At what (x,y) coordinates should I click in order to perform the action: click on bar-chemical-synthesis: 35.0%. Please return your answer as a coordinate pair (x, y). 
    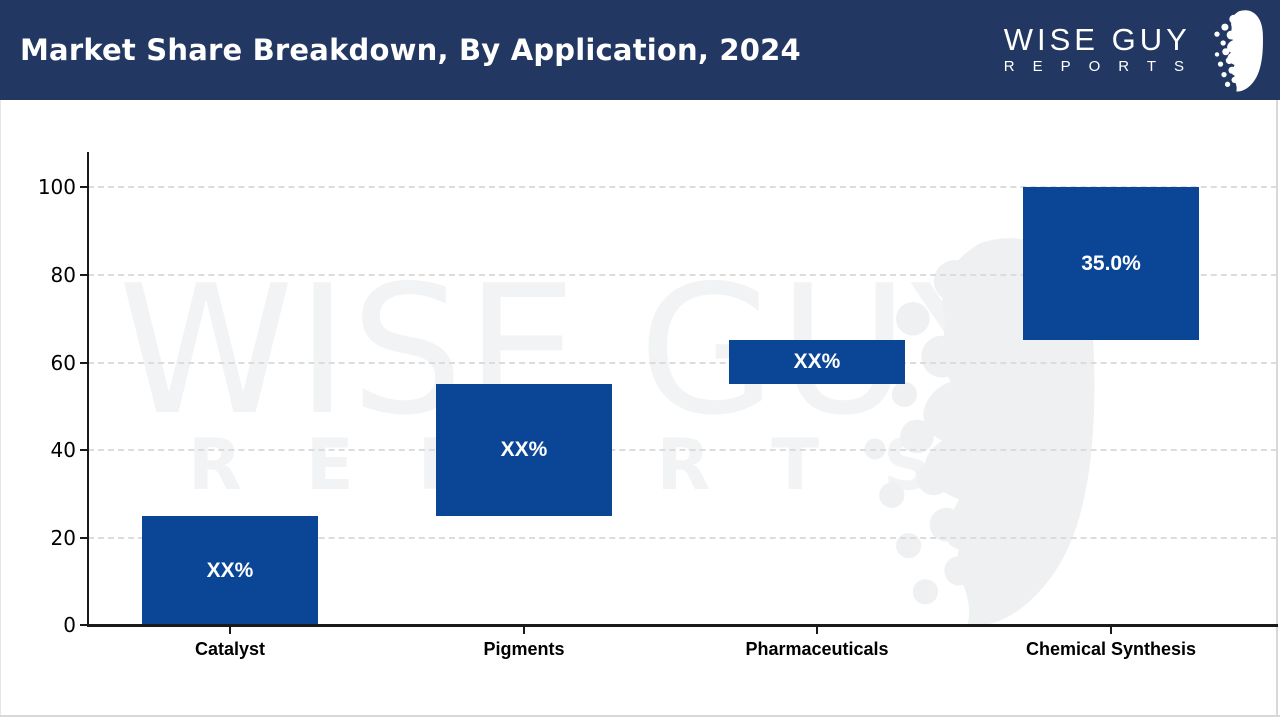
    Looking at the image, I should click on (1111, 263).